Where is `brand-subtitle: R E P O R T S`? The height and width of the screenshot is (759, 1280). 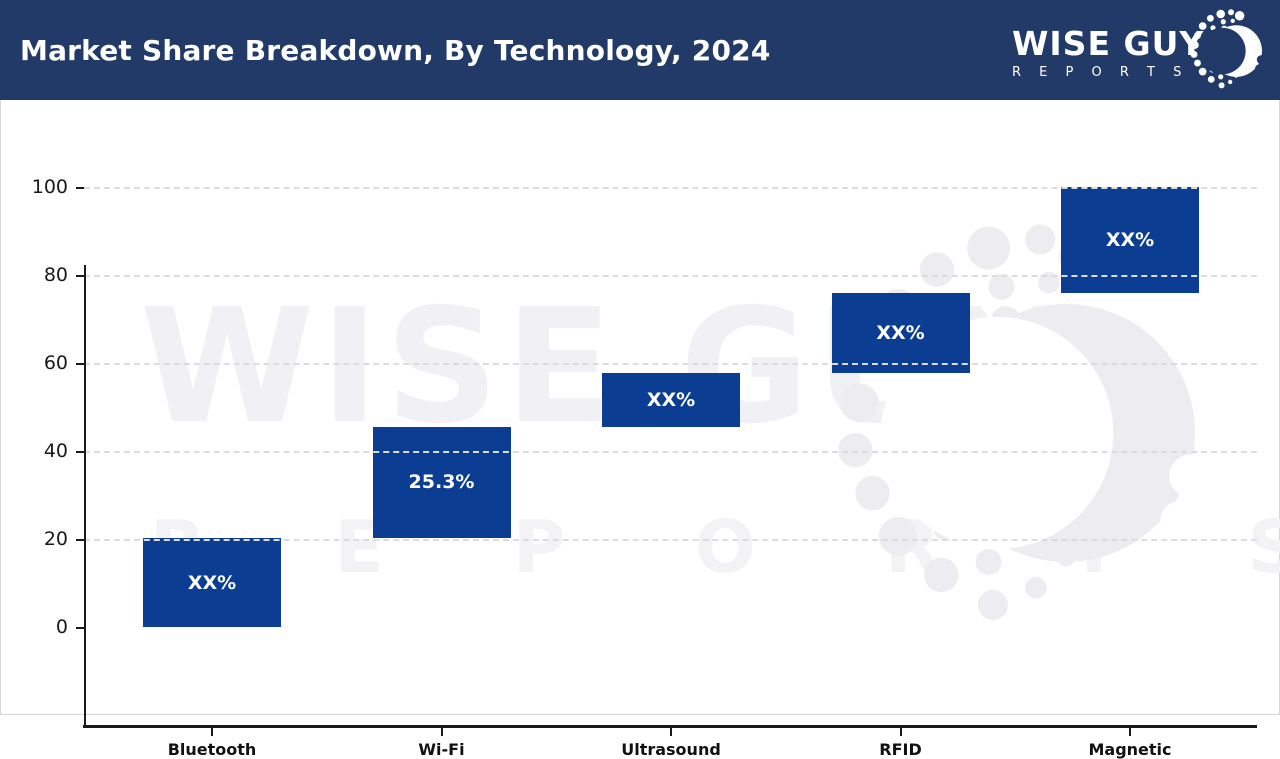
brand-subtitle: R E P O R T S is located at coordinates (1100, 72).